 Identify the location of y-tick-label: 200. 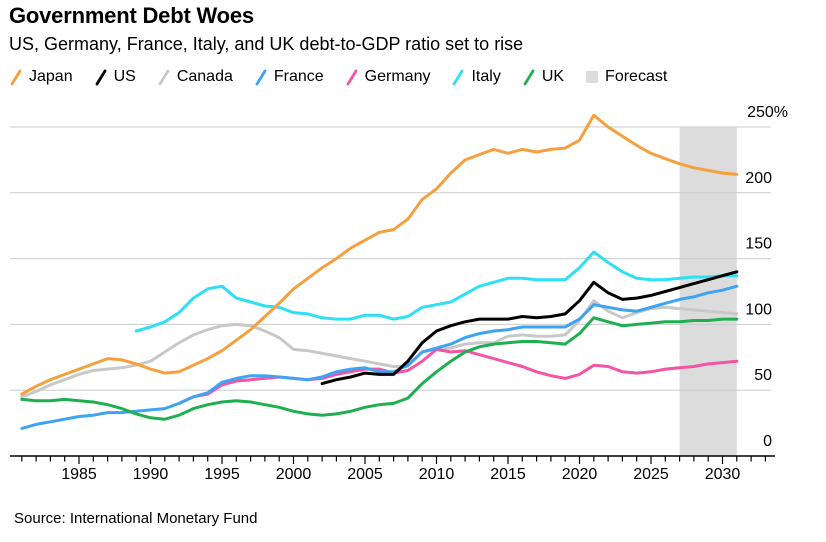
(758, 178).